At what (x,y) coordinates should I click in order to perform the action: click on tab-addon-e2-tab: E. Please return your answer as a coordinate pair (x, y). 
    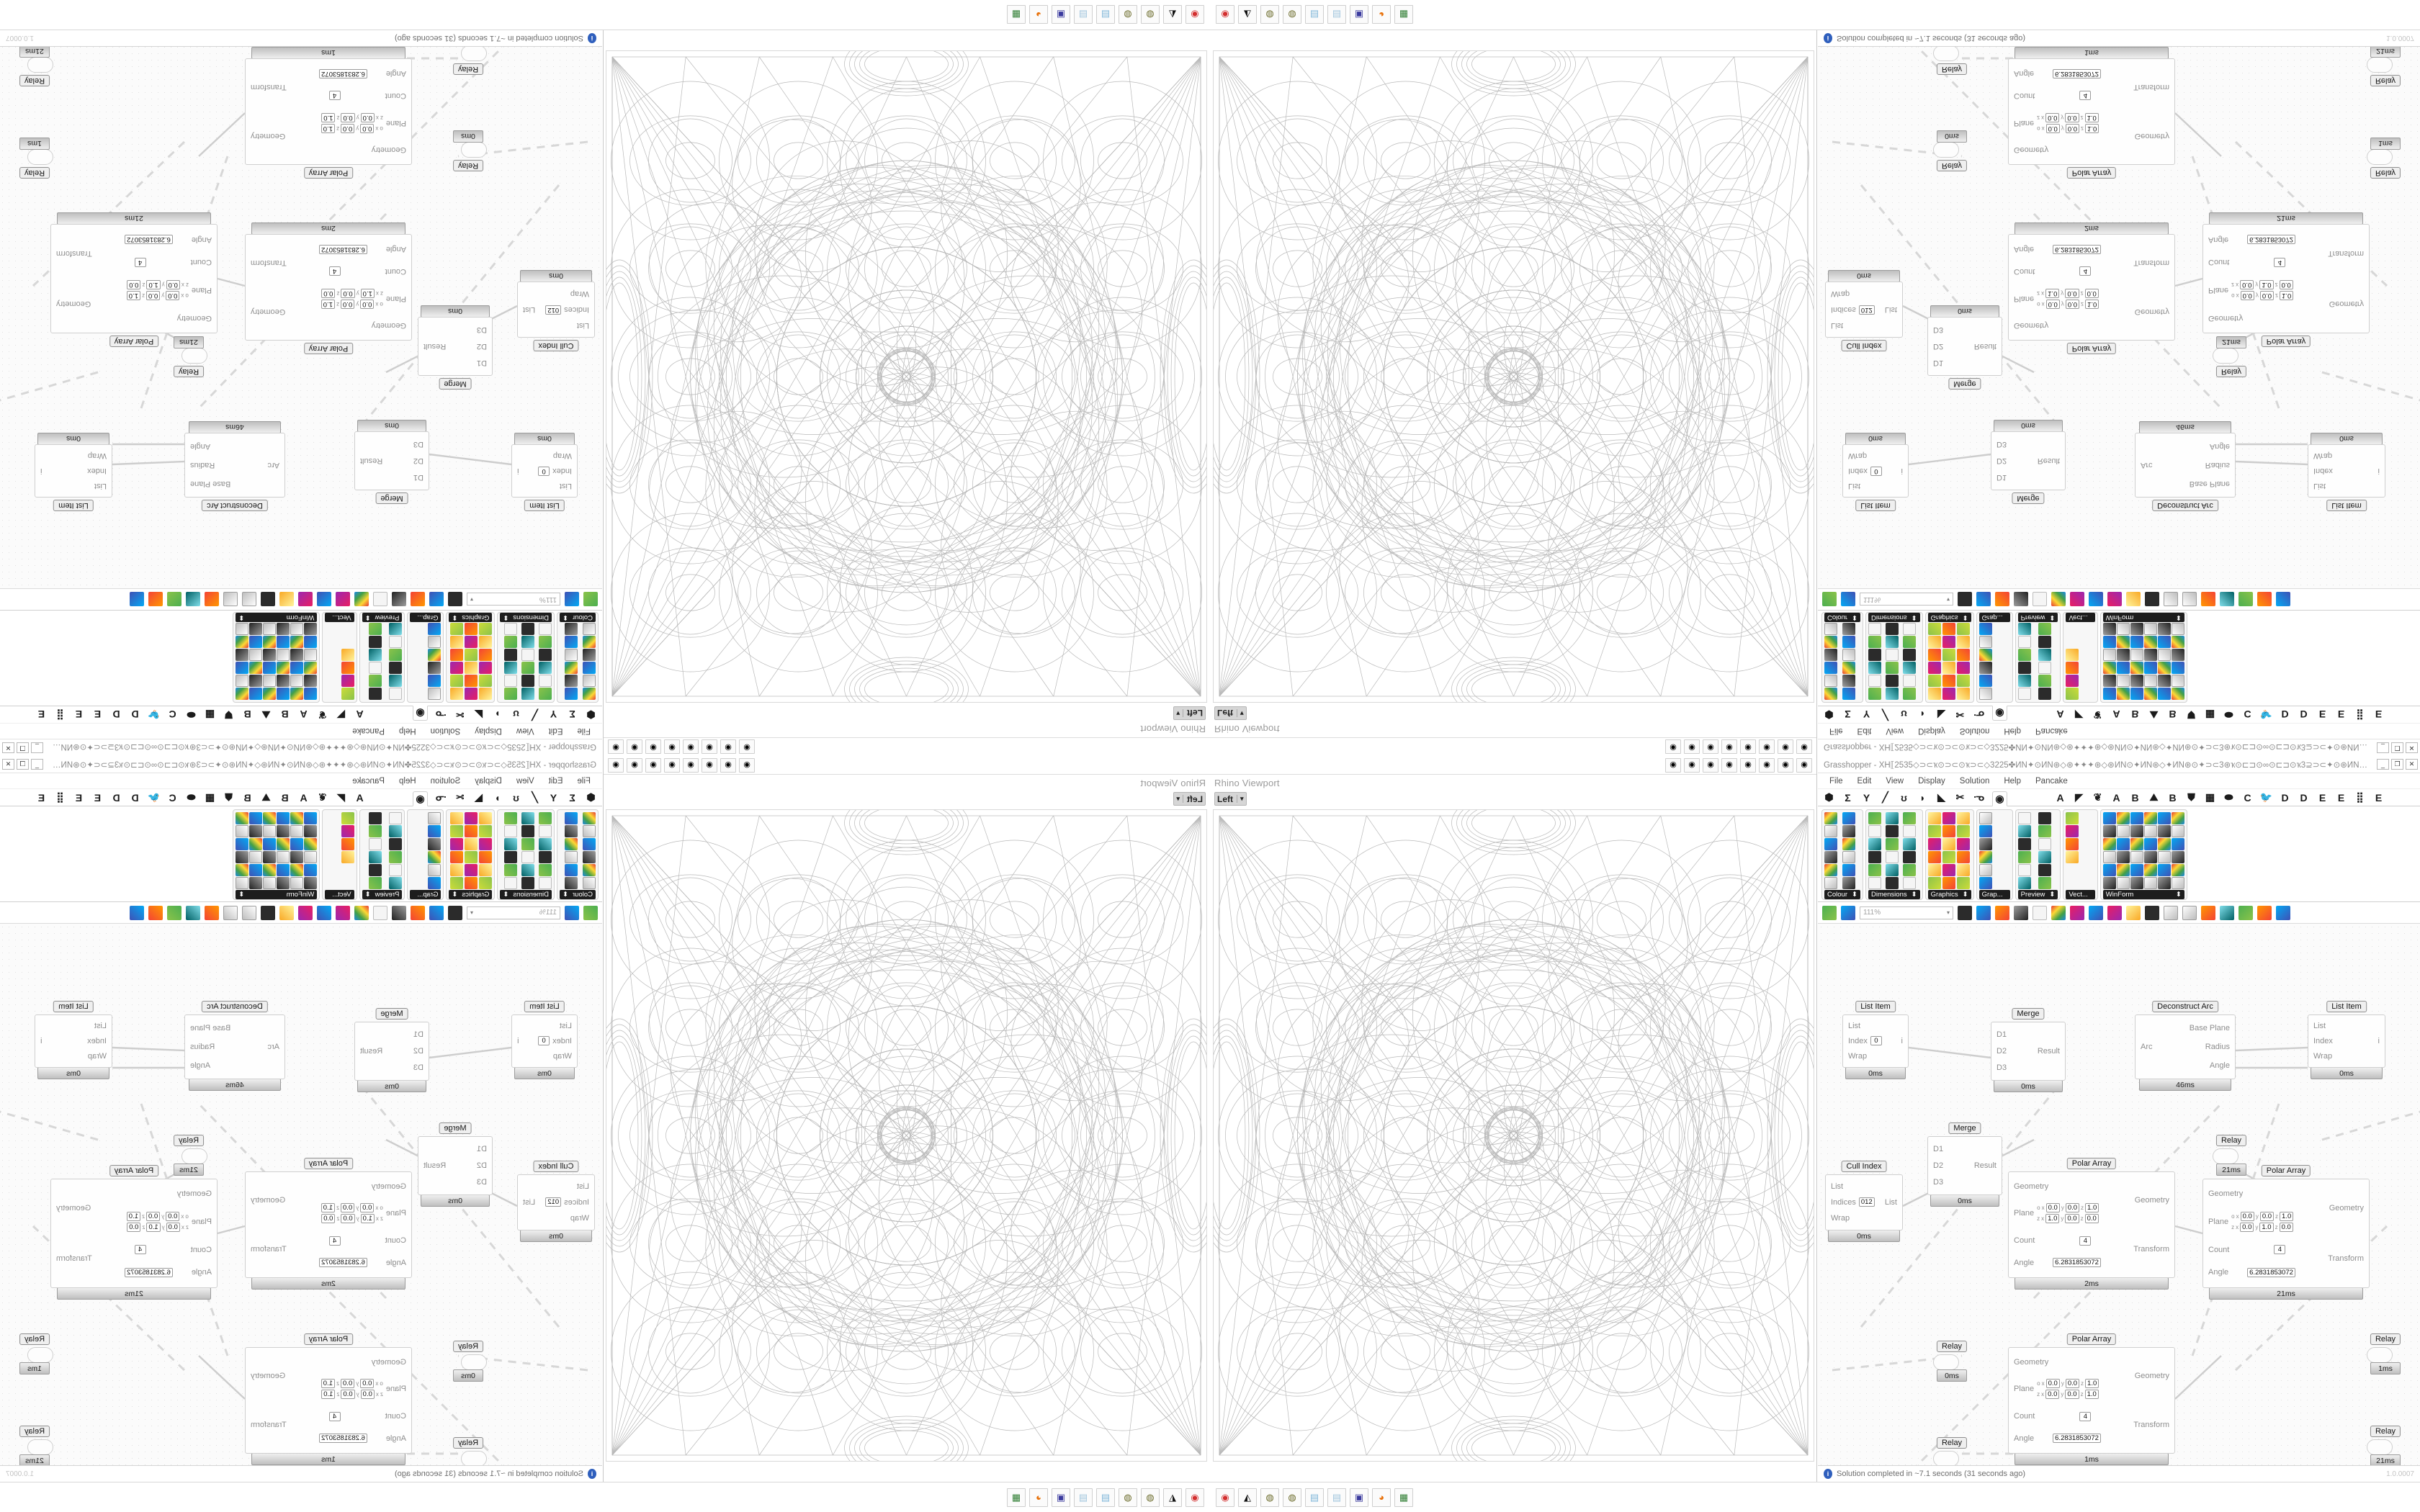
    Looking at the image, I should click on (79, 714).